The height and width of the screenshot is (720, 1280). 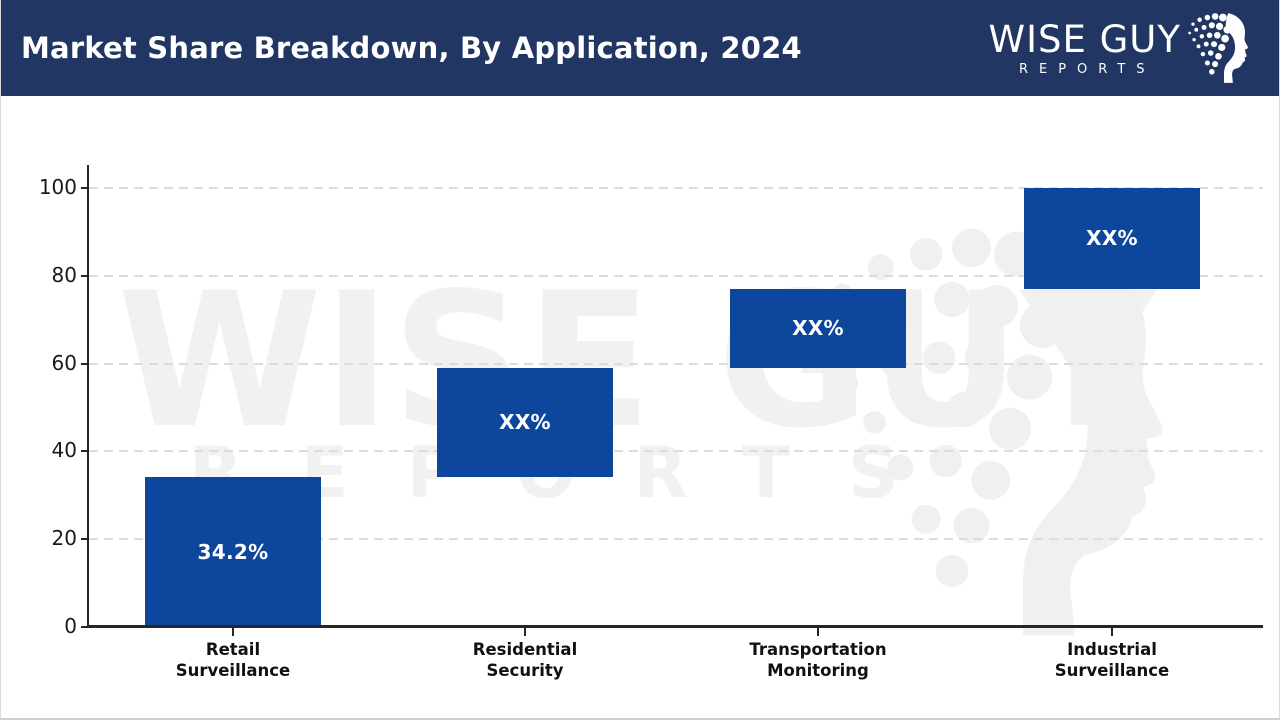 I want to click on x-tick-transportation-monitoring, so click(x=818, y=632).